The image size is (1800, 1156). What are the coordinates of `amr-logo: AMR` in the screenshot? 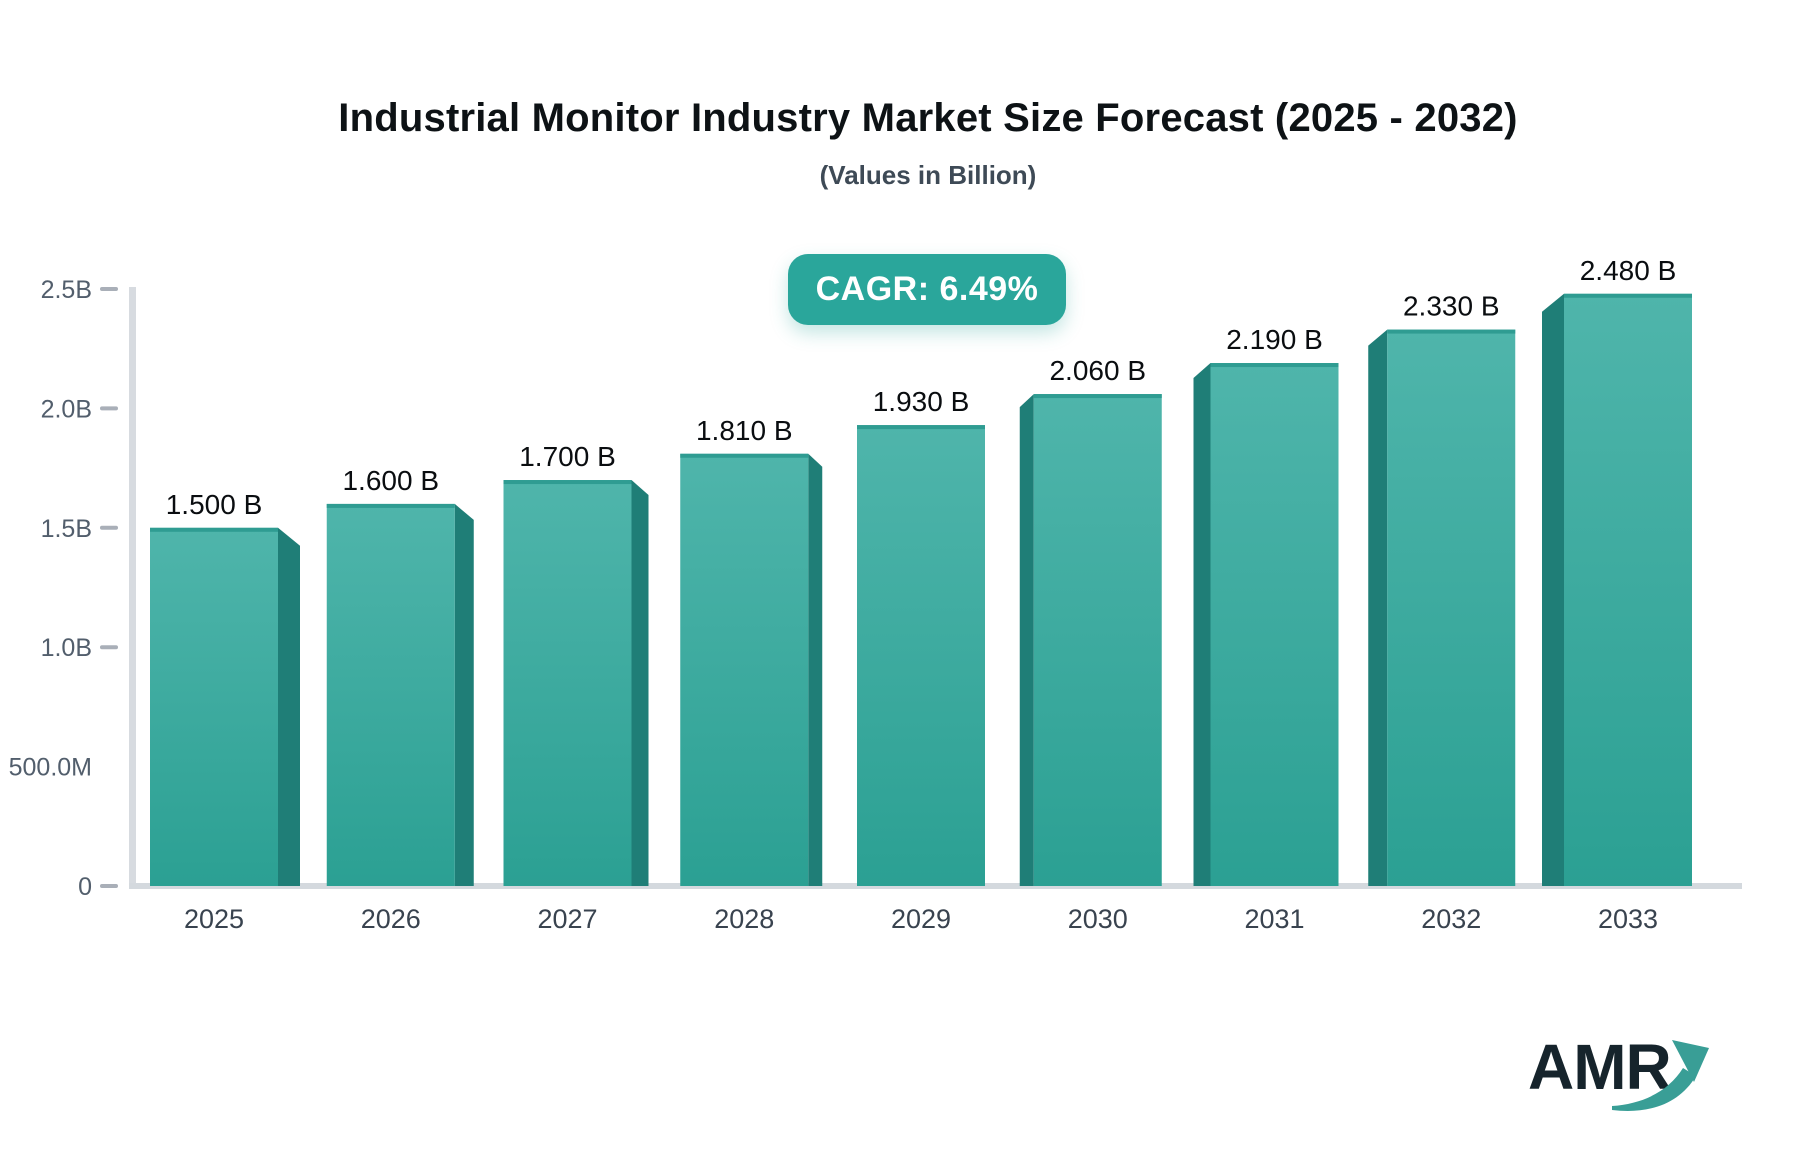 It's located at (1630, 1077).